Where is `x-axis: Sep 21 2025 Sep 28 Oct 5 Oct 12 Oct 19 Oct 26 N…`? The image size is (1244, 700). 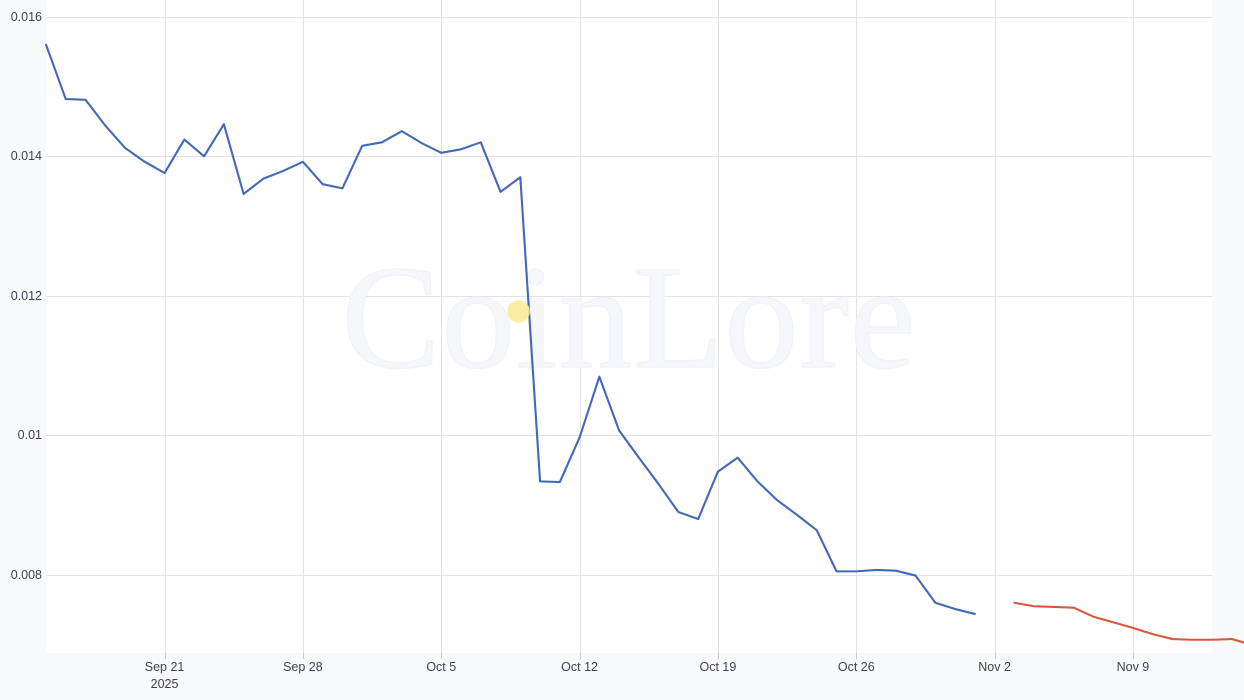 x-axis: Sep 21 2025 Sep 28 Oct 5 Oct 12 Oct 19 Oct 26 N… is located at coordinates (629, 676).